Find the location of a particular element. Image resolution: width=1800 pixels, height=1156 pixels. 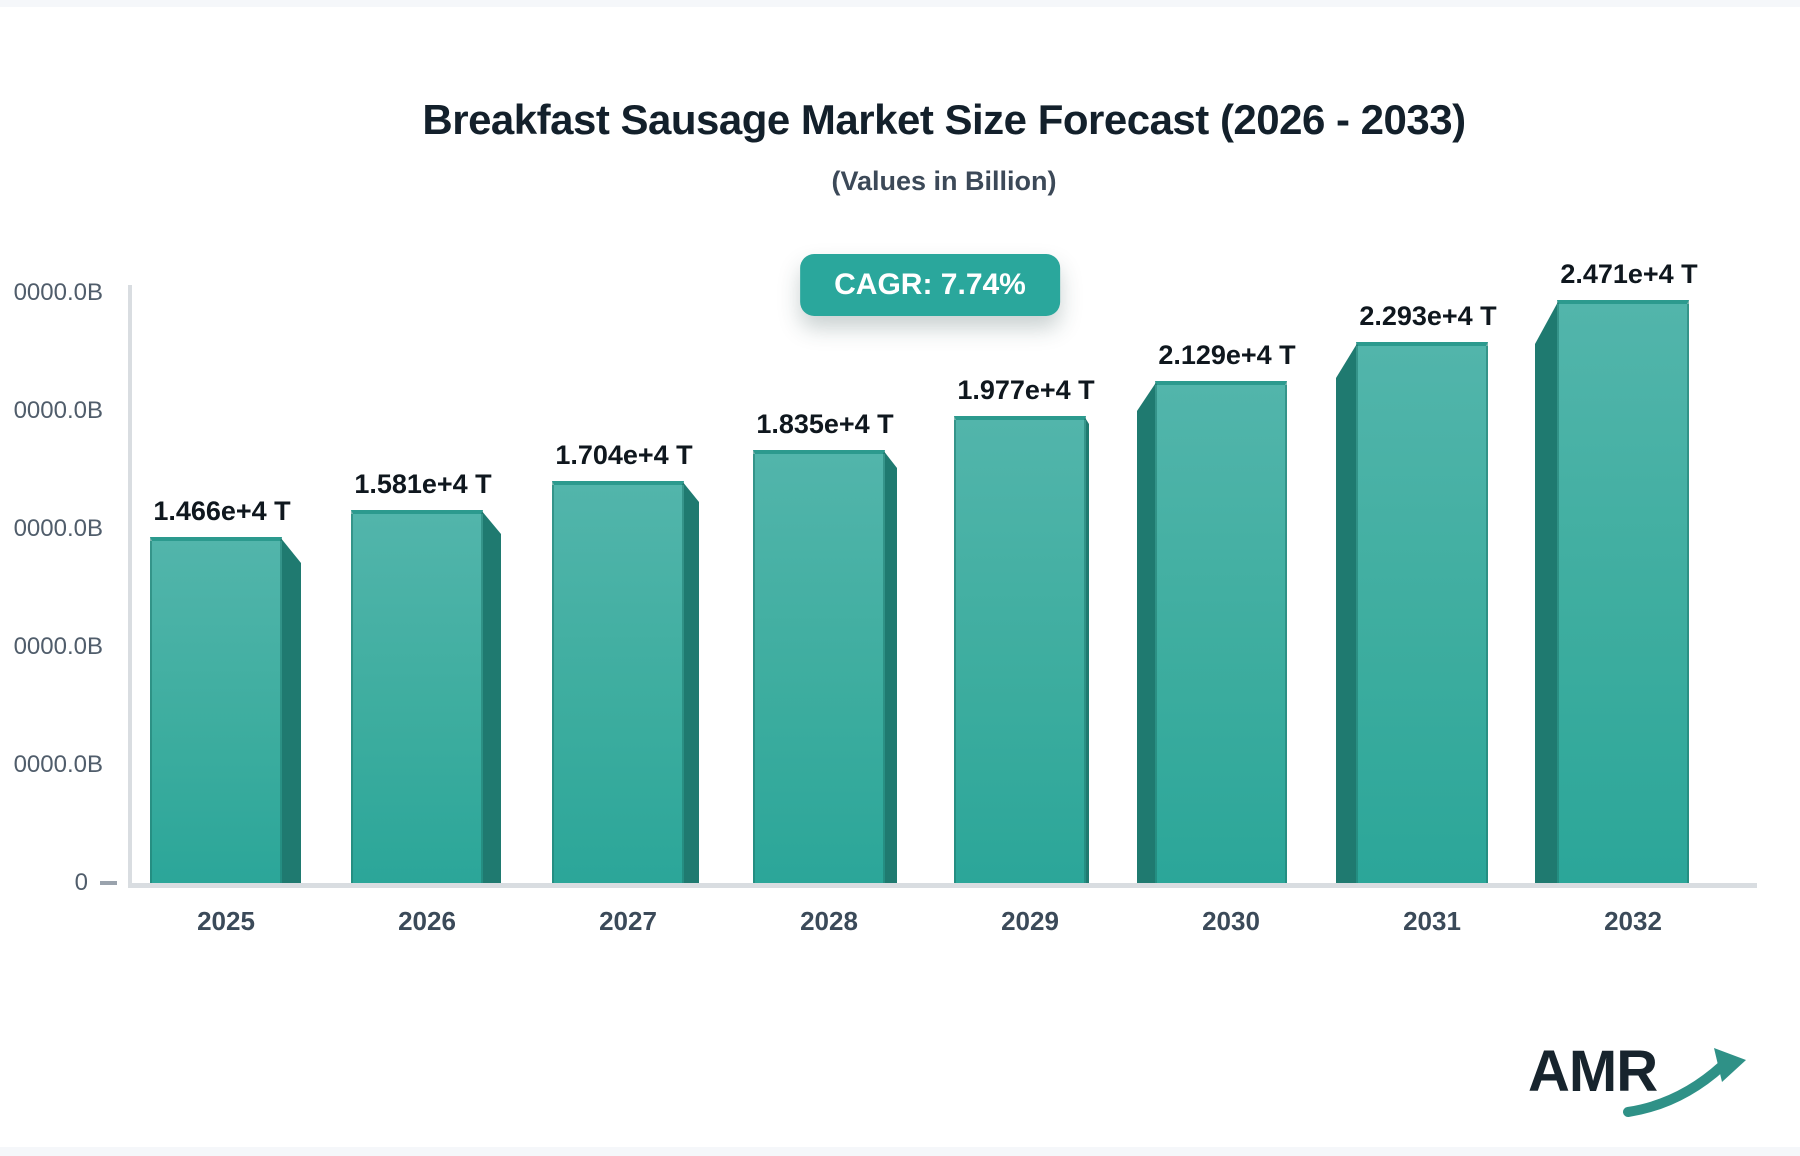

top-border-strip is located at coordinates (900, 3).